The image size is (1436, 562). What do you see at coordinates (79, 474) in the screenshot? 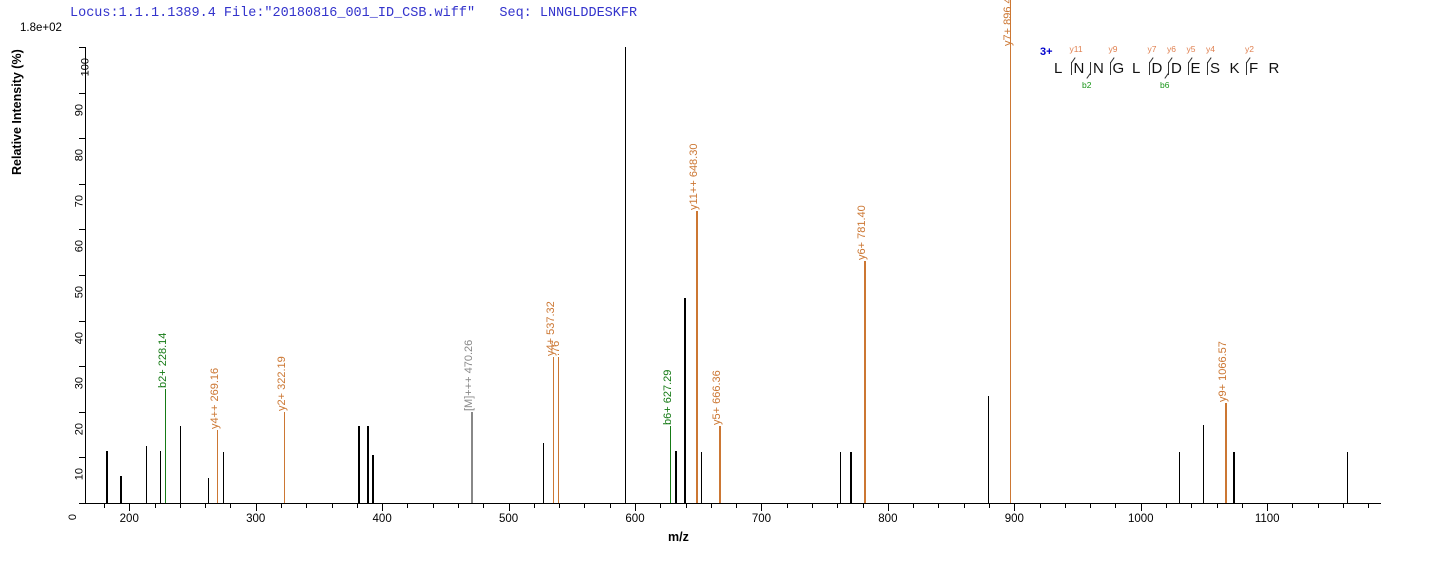
I see `y-axis-tick-label: 10` at bounding box center [79, 474].